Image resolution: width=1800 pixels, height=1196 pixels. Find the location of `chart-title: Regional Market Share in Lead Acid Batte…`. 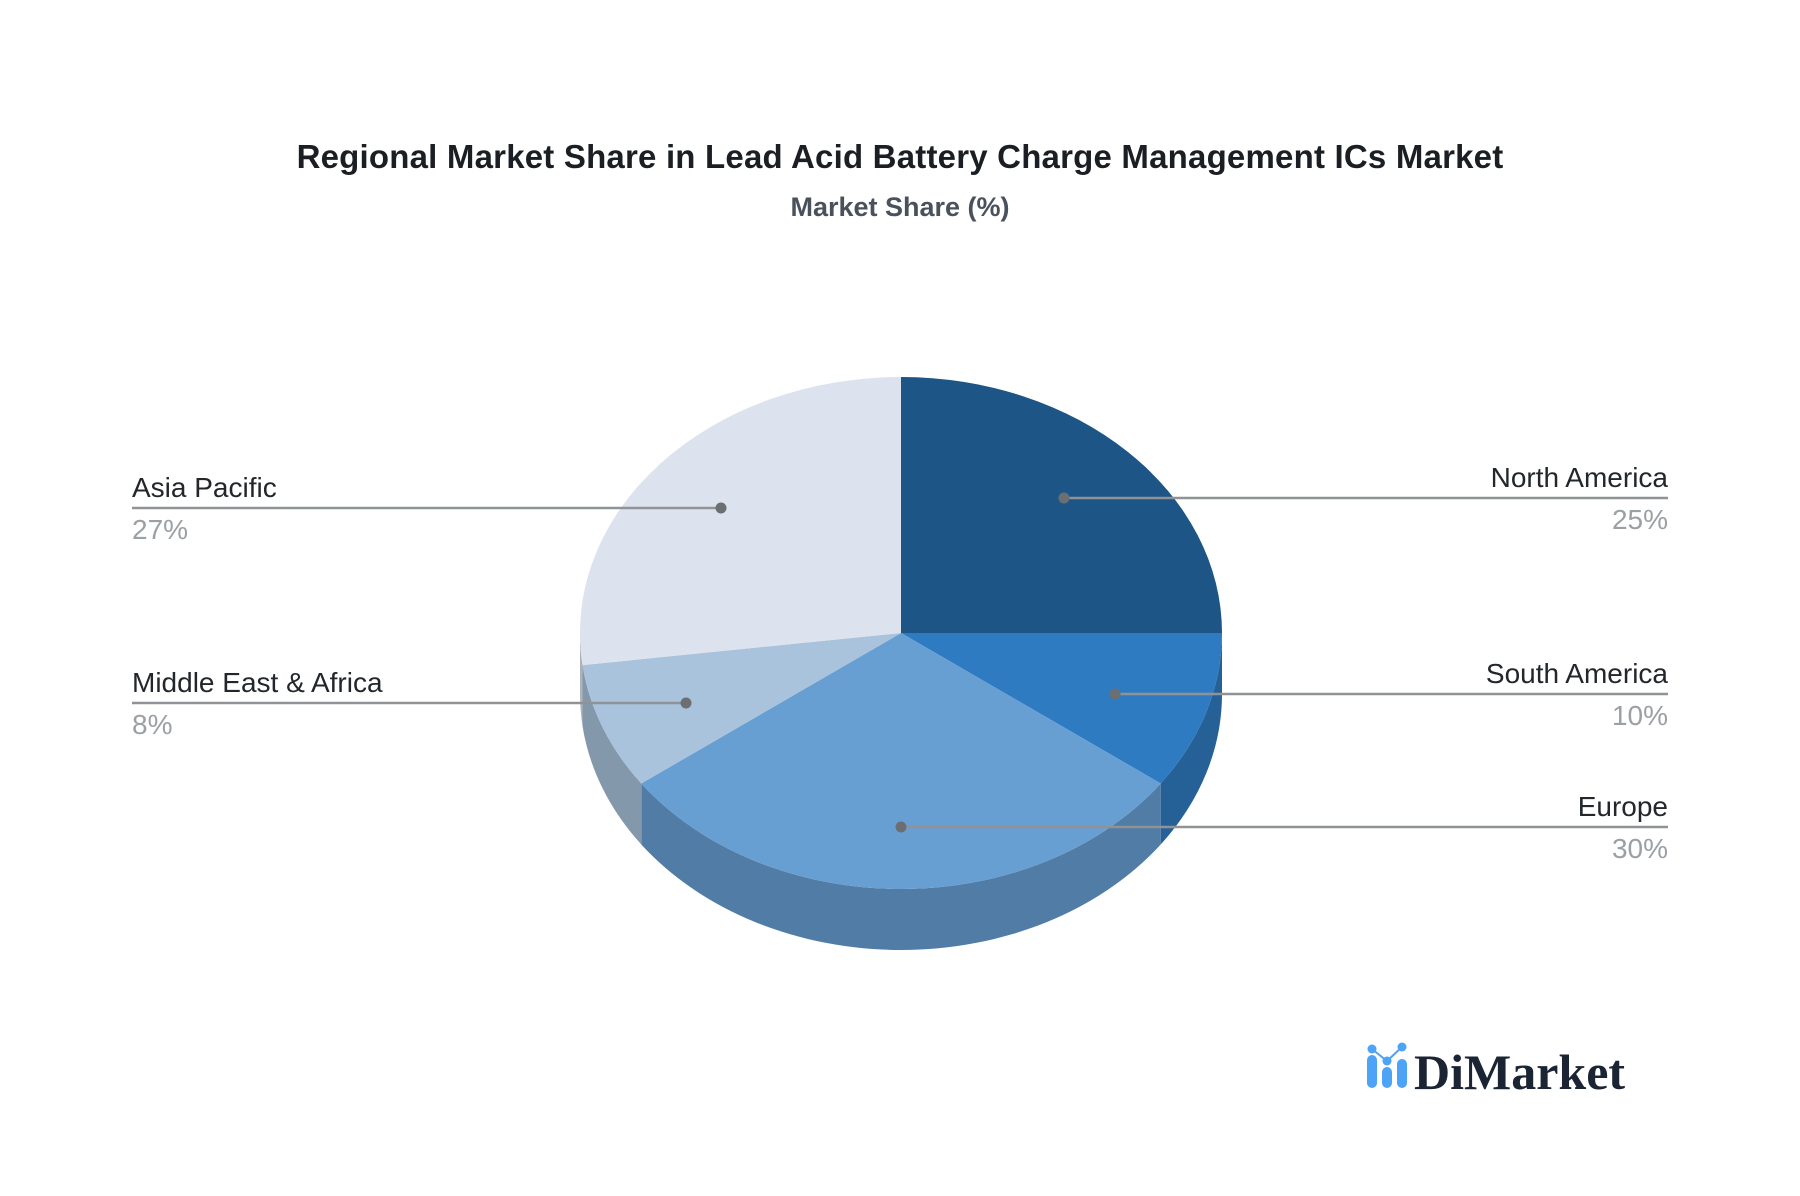

chart-title: Regional Market Share in Lead Acid Batte… is located at coordinates (900, 156).